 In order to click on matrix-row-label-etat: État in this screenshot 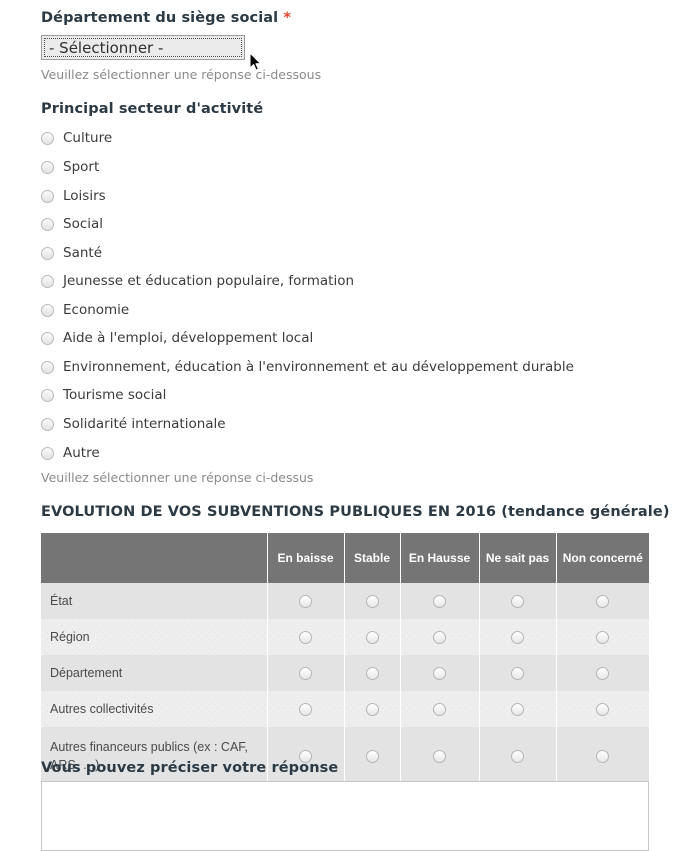, I will do `click(154, 601)`.